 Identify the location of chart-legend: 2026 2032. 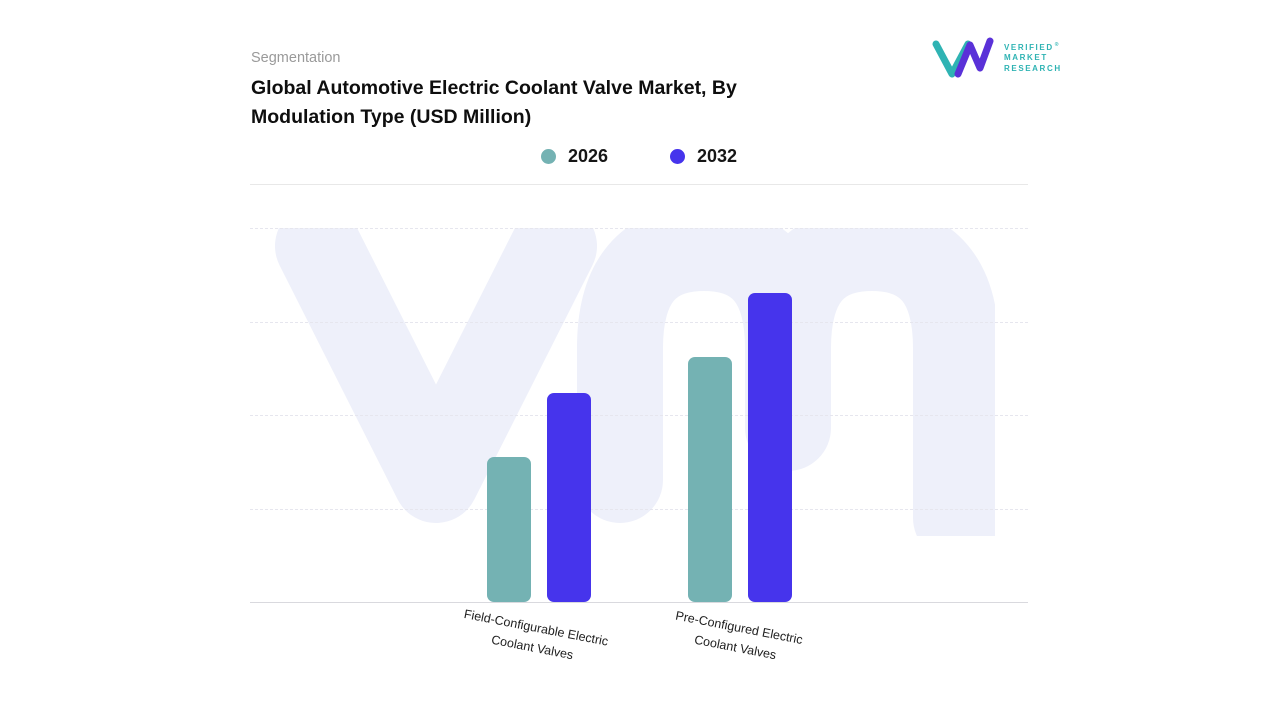
(639, 156).